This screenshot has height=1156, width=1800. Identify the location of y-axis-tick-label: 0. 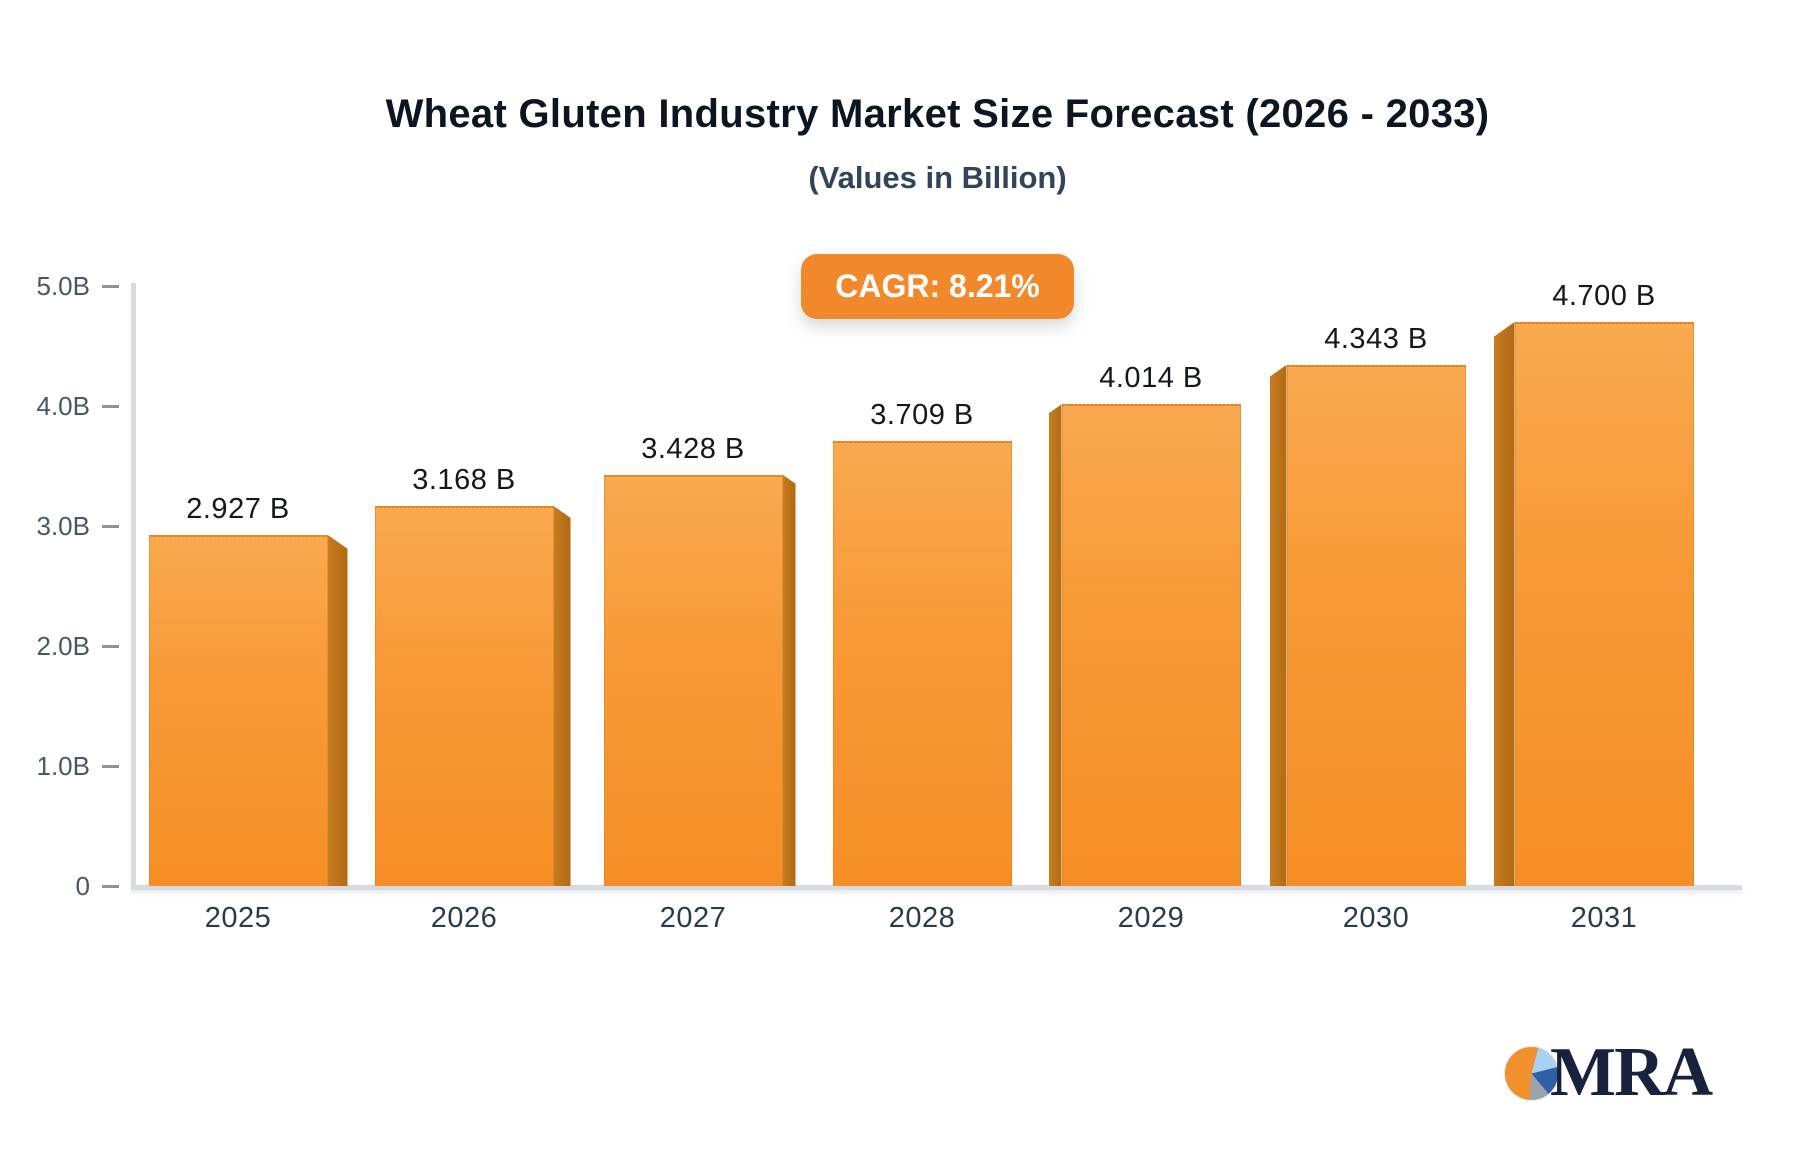
(82, 886).